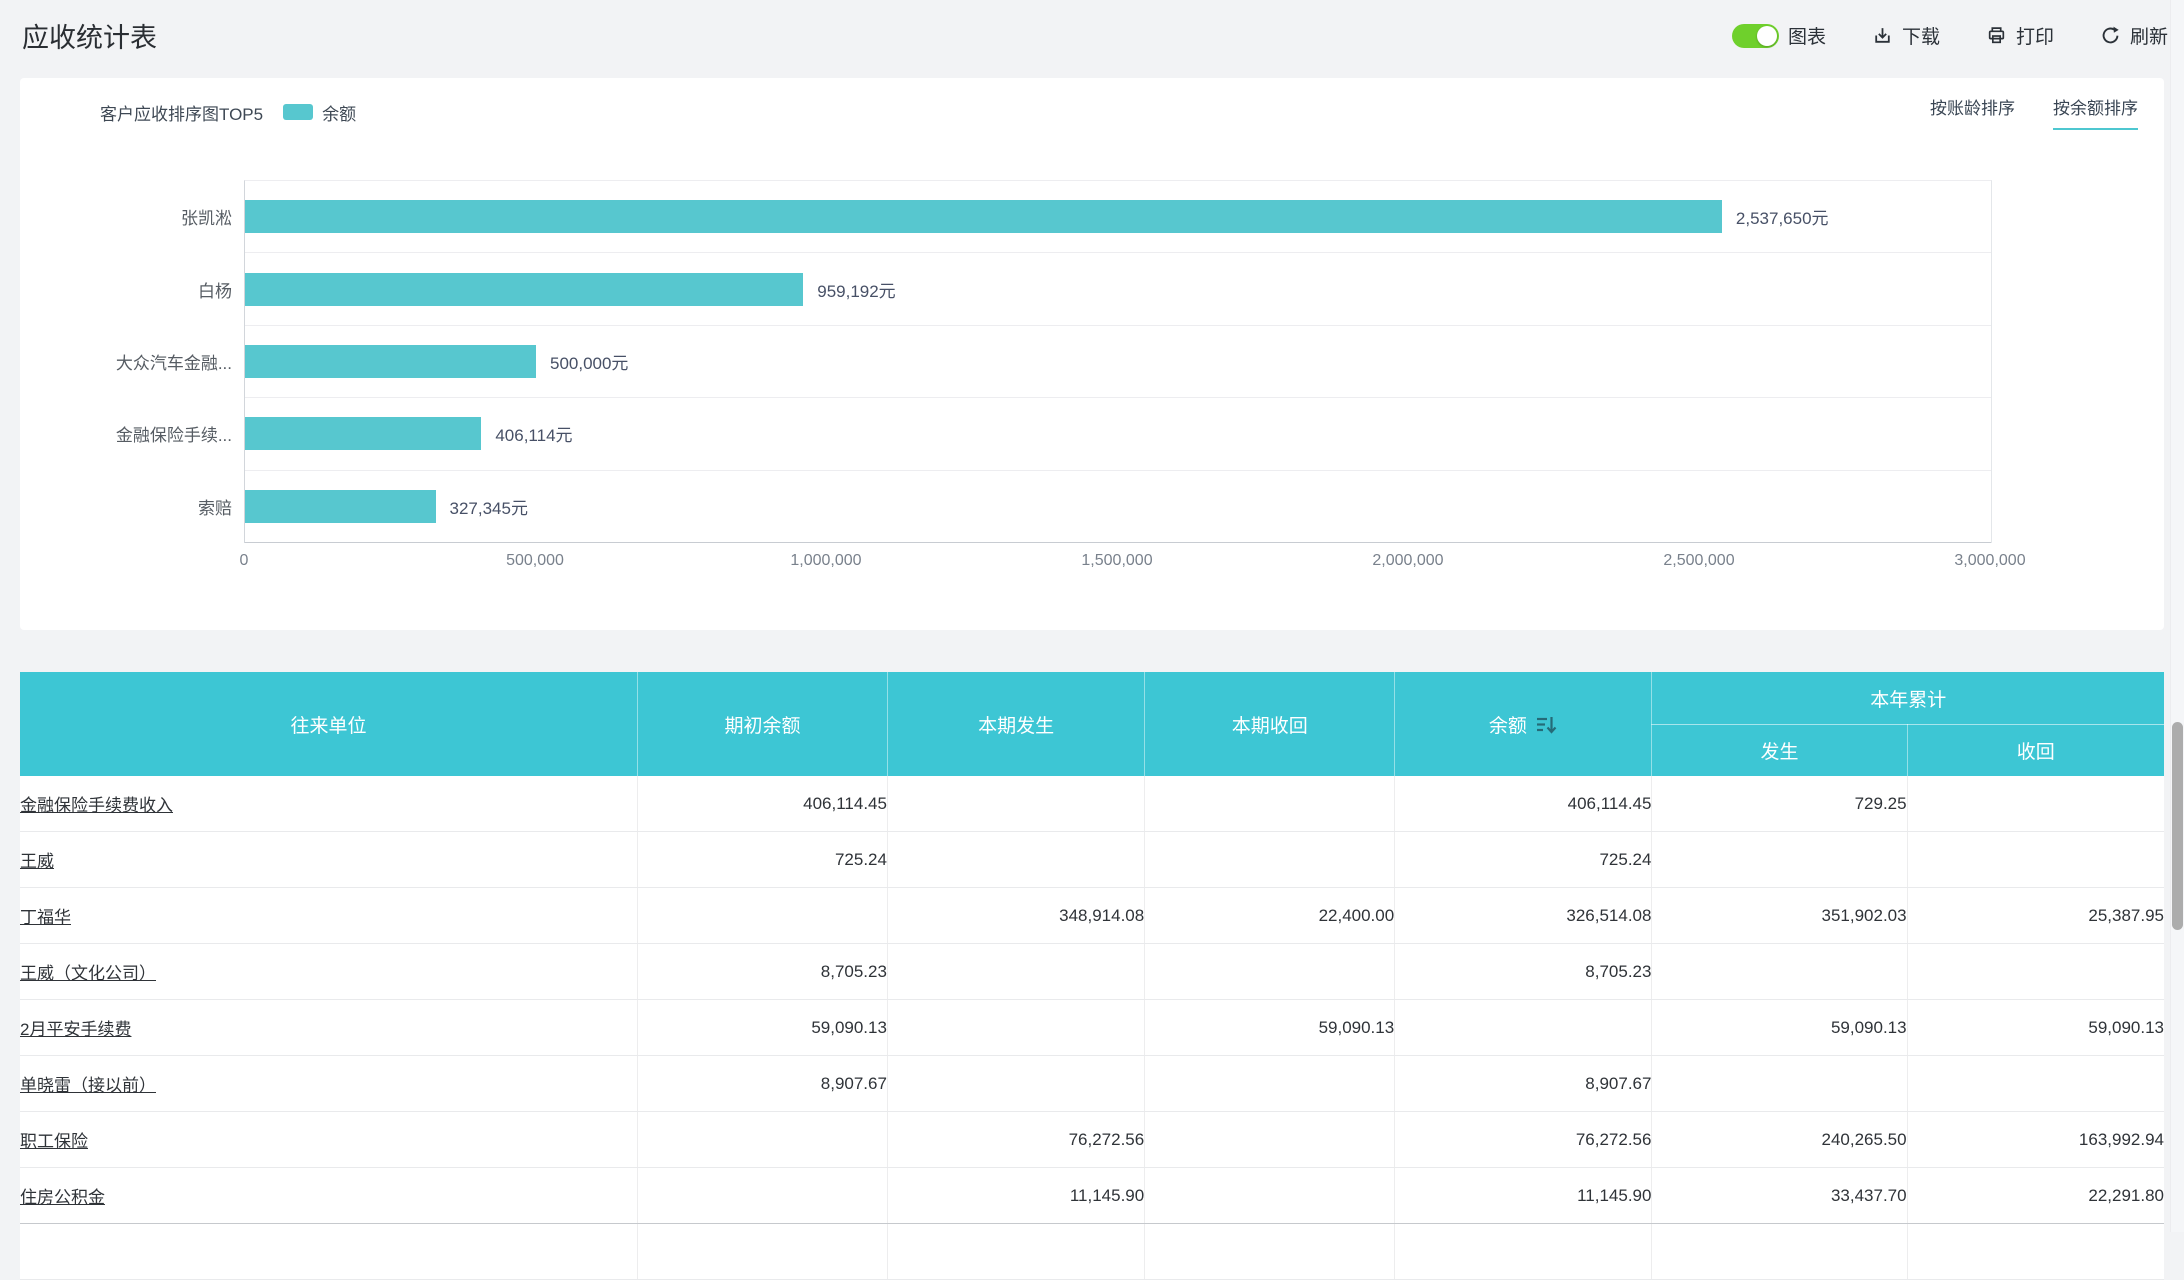  Describe the element at coordinates (1779, 750) in the screenshot. I see `col-header-ytd-incurred: 发生` at that location.